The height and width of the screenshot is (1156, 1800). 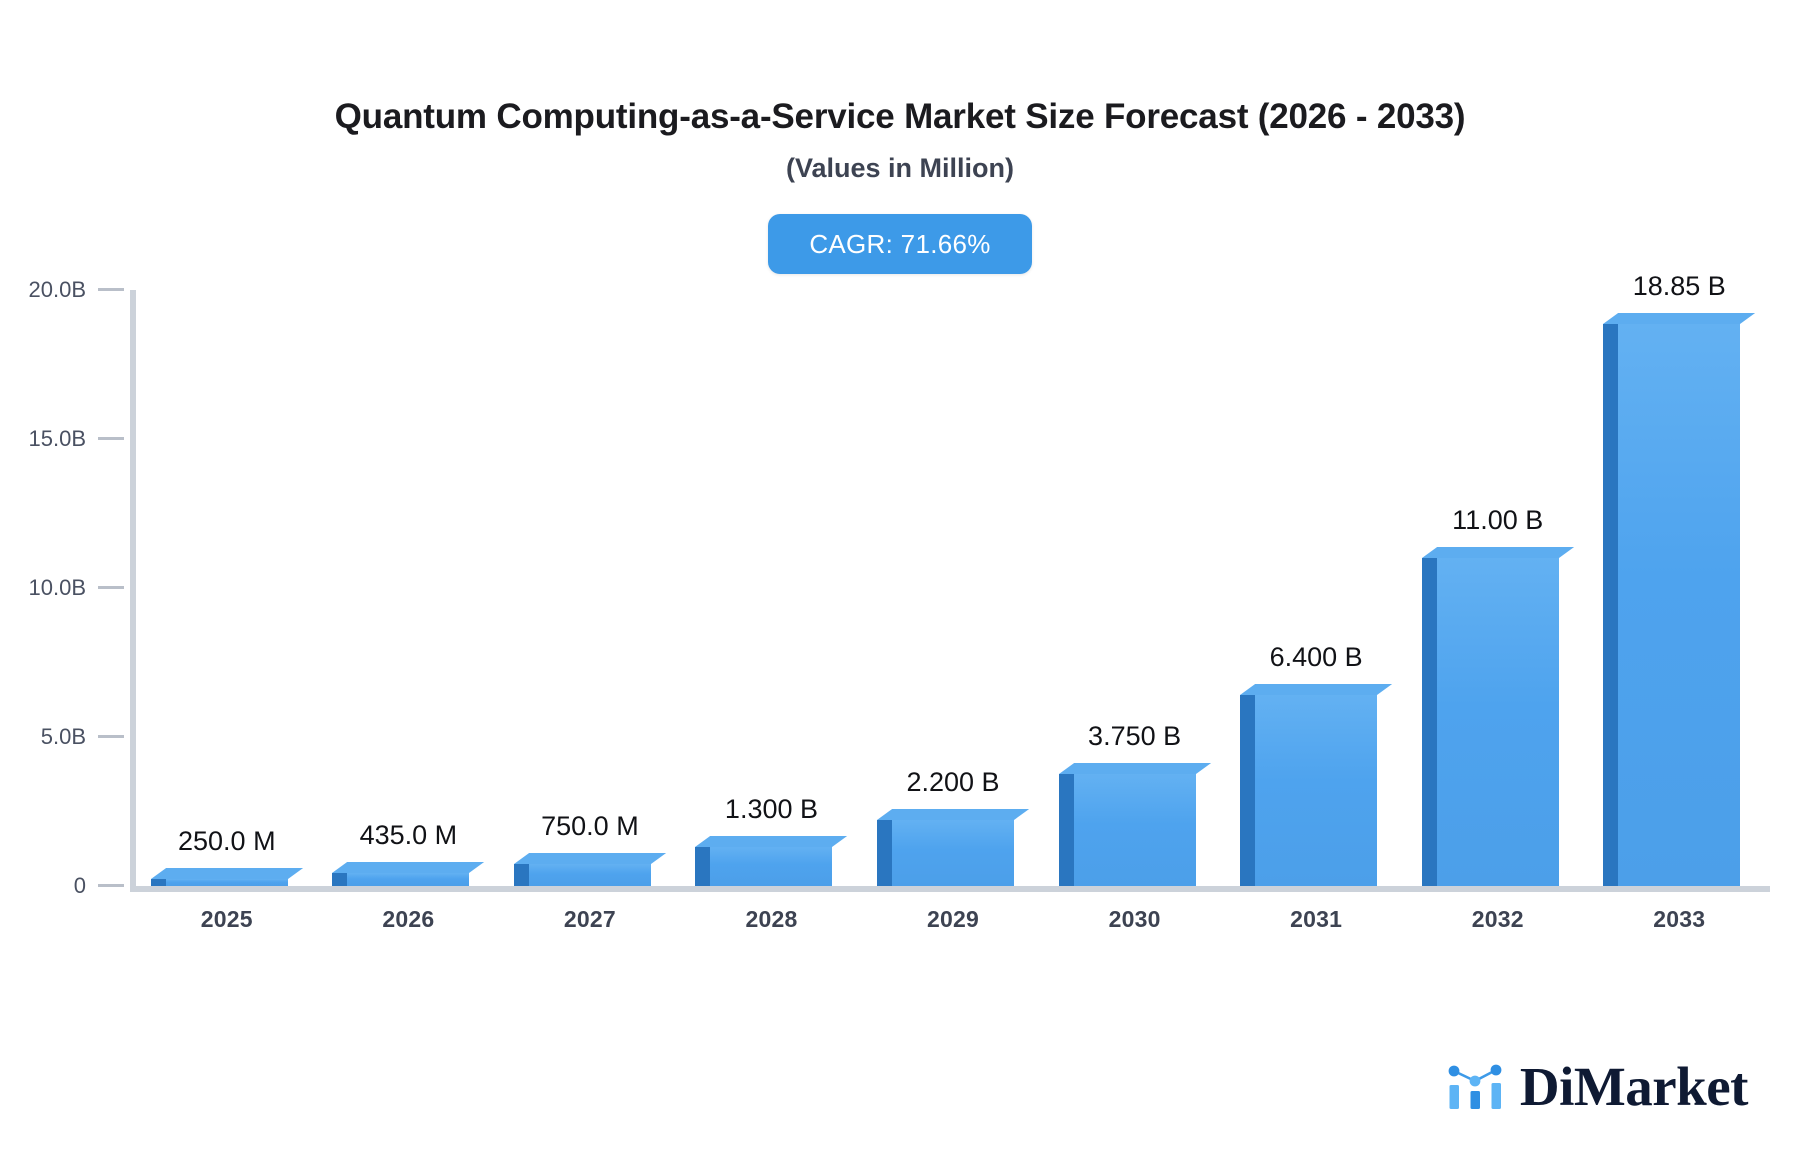 I want to click on x-axis-label: 2030, so click(x=1134, y=919).